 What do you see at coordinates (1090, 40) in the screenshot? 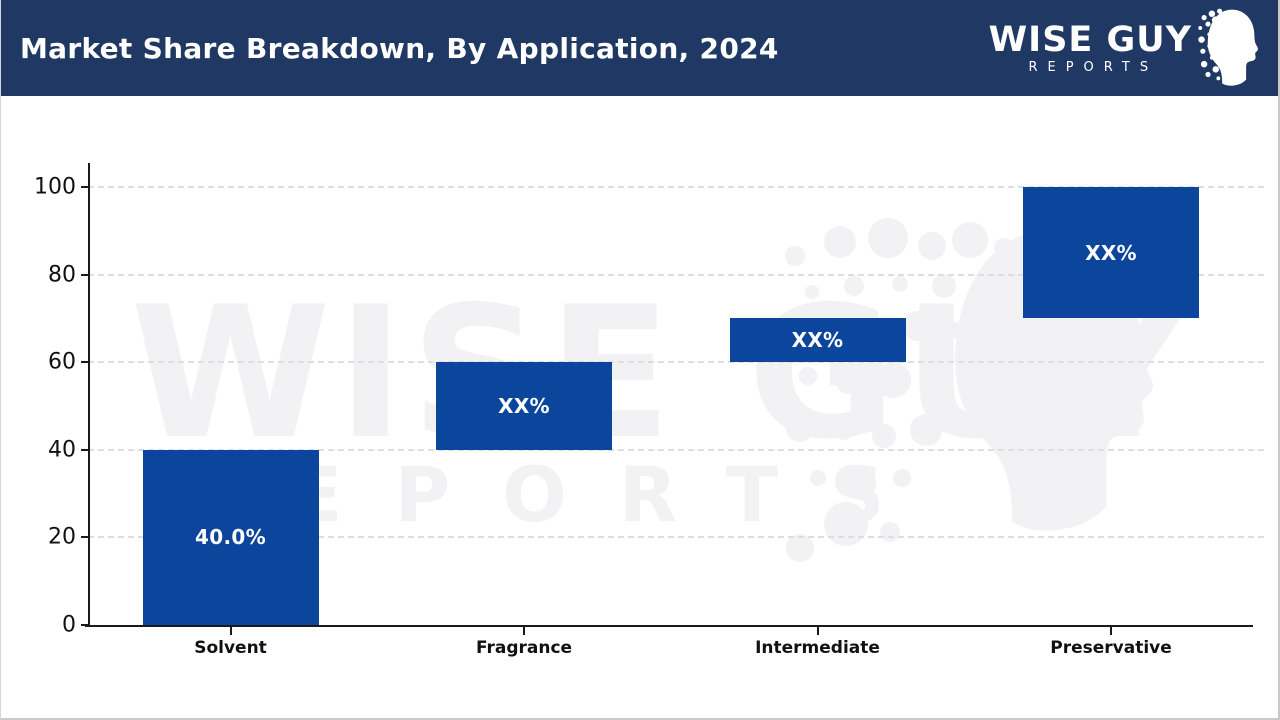
I see `brand-name: WISE GUY` at bounding box center [1090, 40].